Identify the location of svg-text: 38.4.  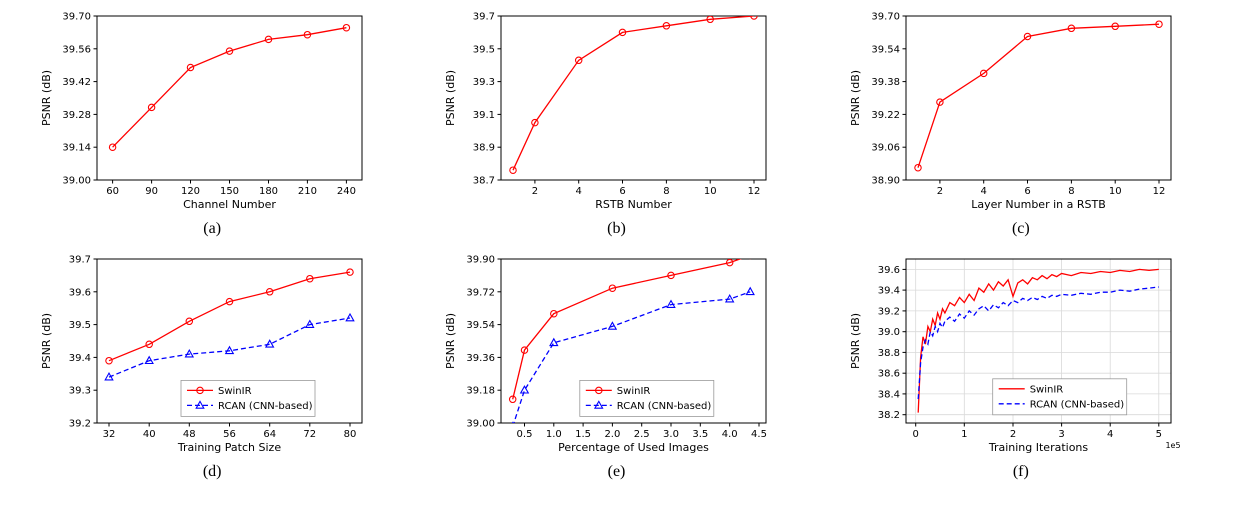
(889, 394).